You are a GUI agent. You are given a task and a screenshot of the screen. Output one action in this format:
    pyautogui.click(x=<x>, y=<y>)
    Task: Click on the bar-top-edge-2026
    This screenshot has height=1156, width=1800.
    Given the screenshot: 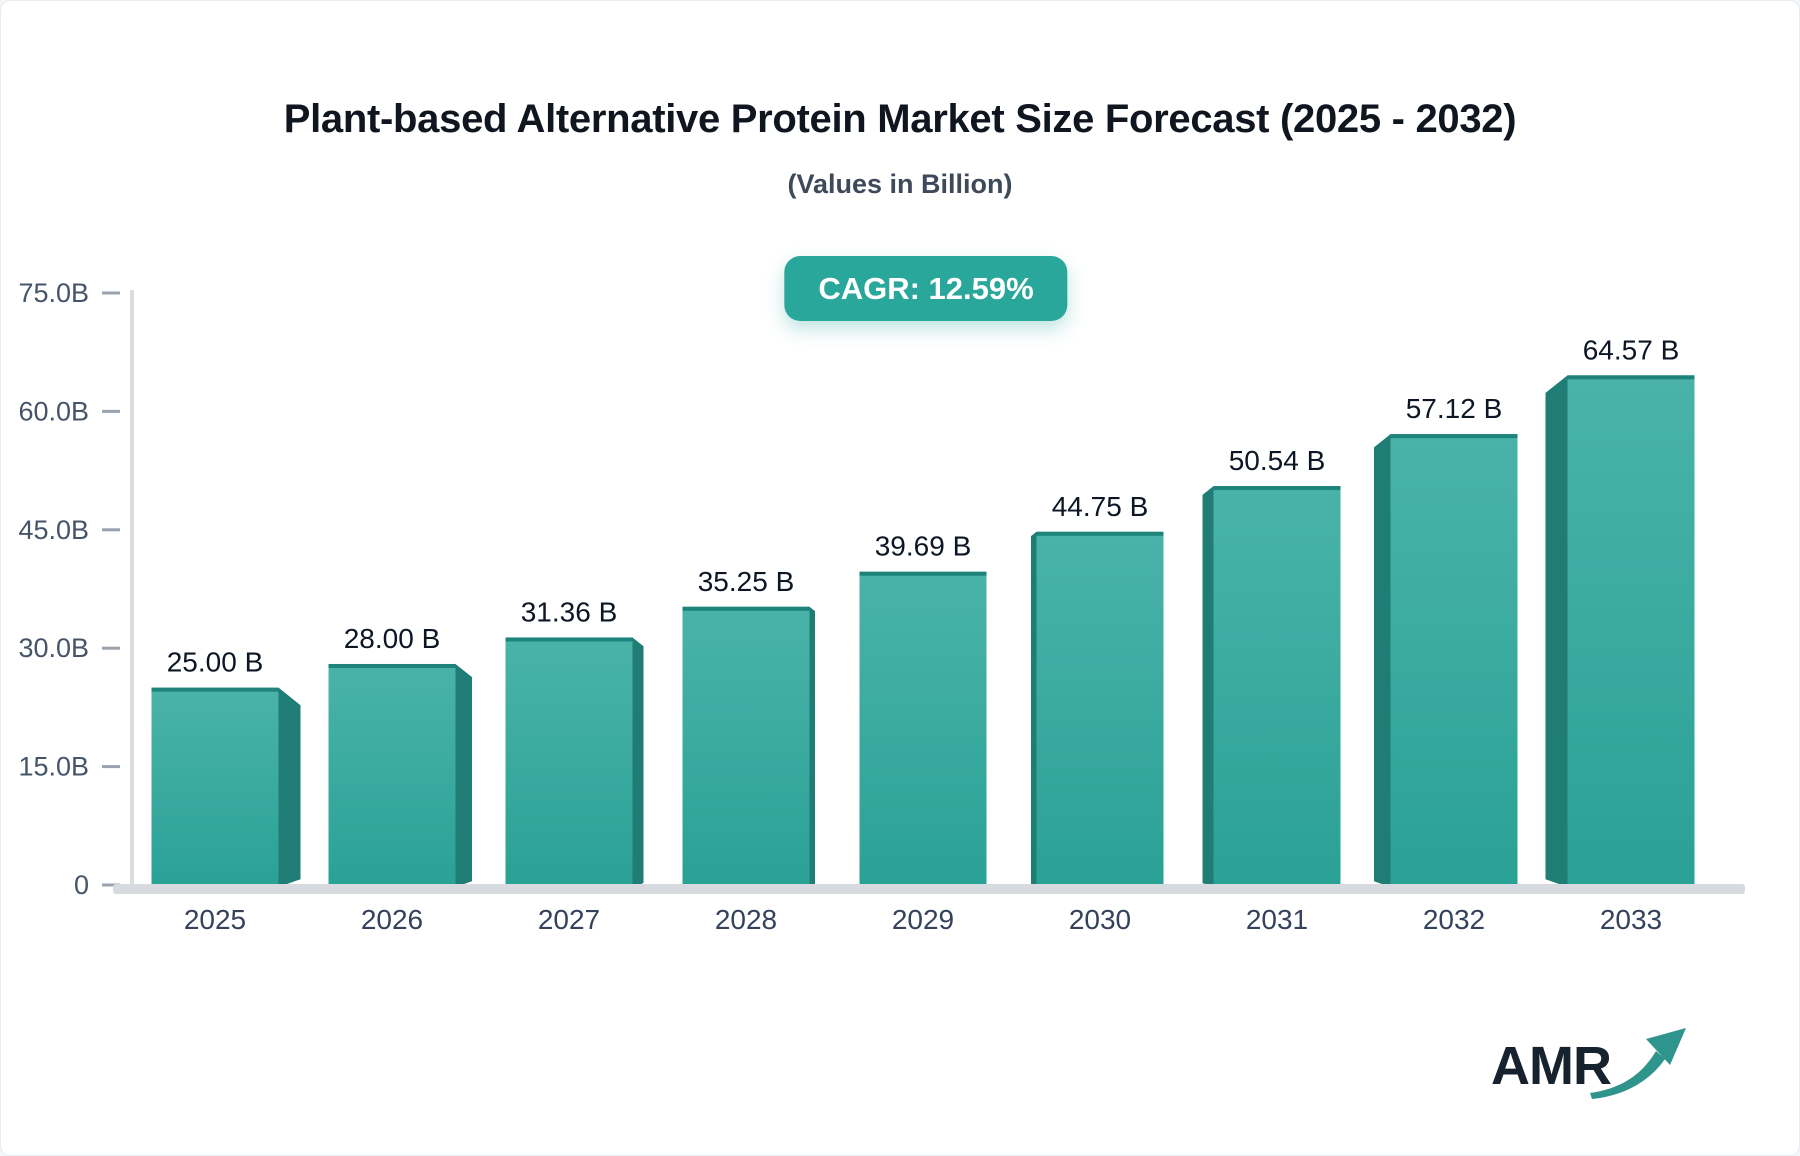 What is the action you would take?
    pyautogui.click(x=392, y=665)
    